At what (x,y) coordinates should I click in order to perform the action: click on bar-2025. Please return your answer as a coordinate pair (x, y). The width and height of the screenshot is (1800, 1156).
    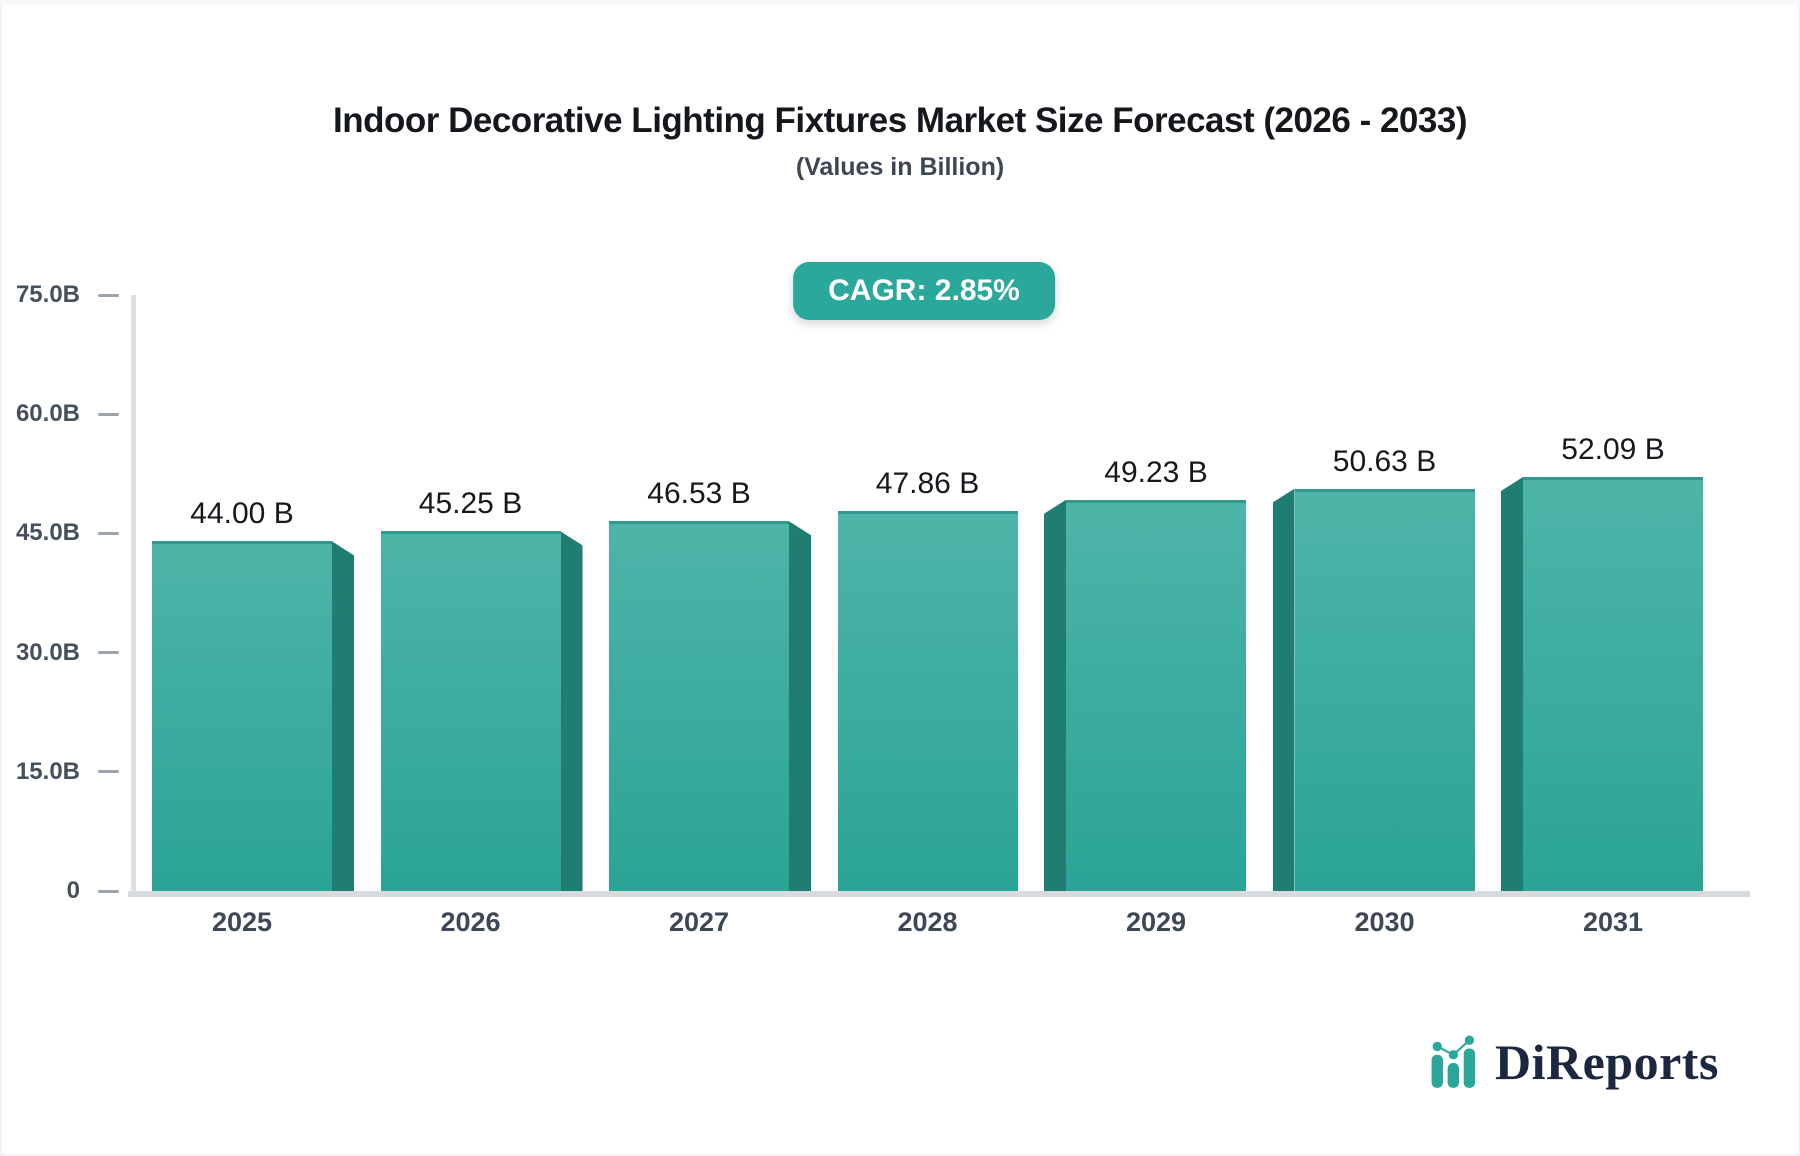
    Looking at the image, I should click on (242, 716).